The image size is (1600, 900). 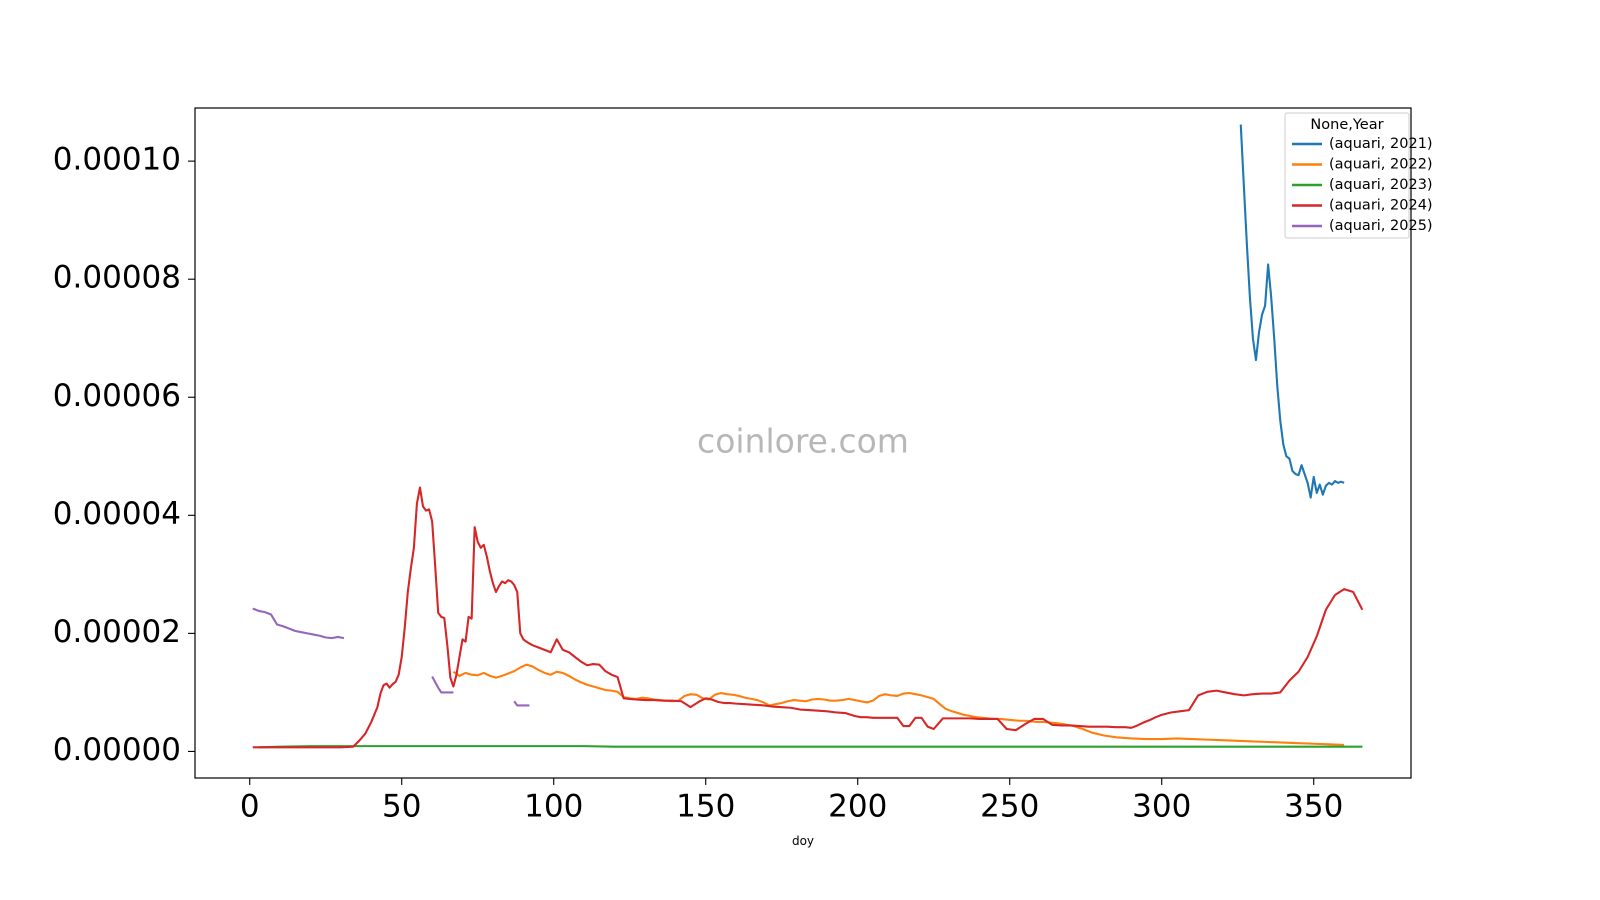 What do you see at coordinates (1381, 144) in the screenshot?
I see `legend-label: (aquari, 2021)` at bounding box center [1381, 144].